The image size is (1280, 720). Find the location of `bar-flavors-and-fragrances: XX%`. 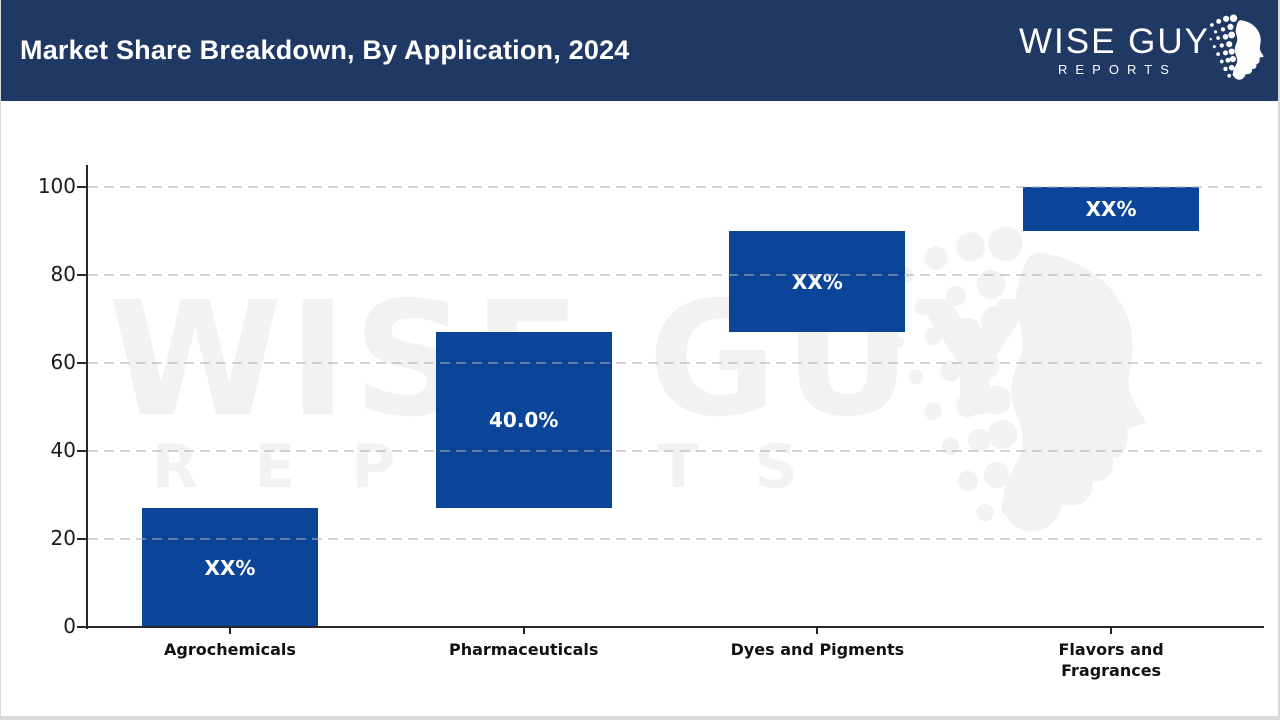

bar-flavors-and-fragrances: XX% is located at coordinates (1111, 209).